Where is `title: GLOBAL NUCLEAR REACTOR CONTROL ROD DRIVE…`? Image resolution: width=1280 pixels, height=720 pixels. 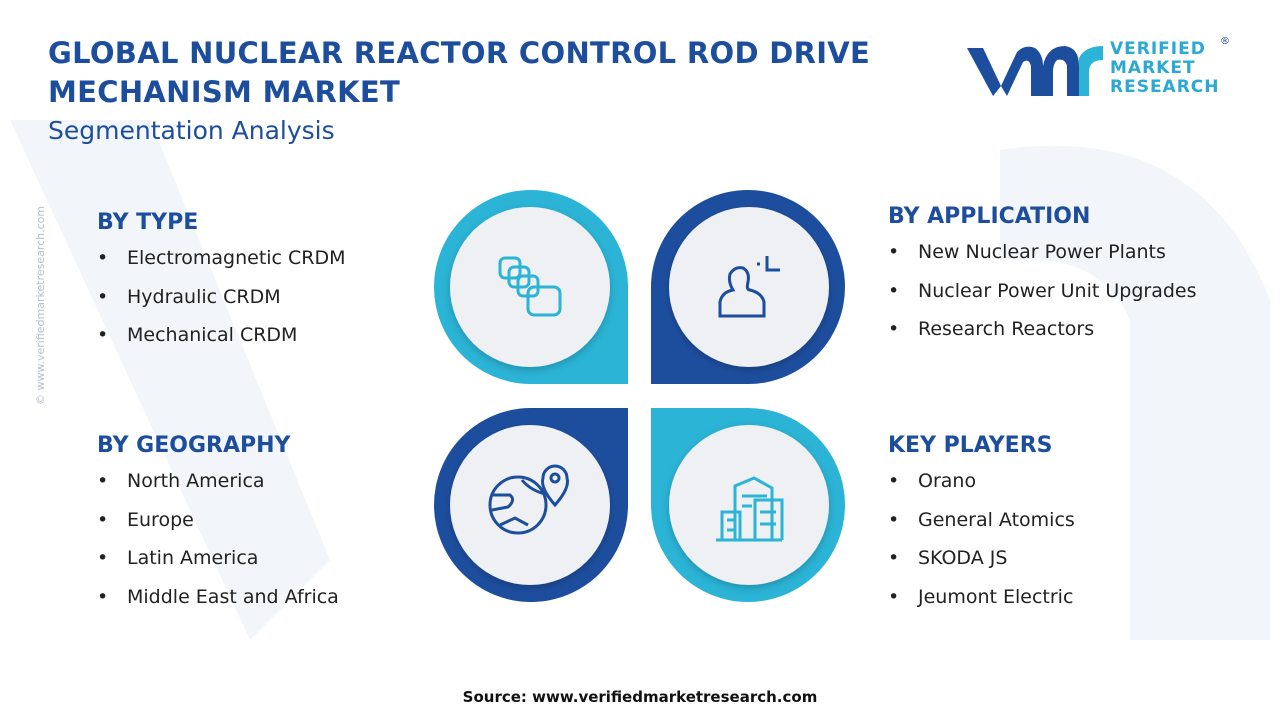 title: GLOBAL NUCLEAR REACTOR CONTROL ROD DRIVE… is located at coordinates (459, 73).